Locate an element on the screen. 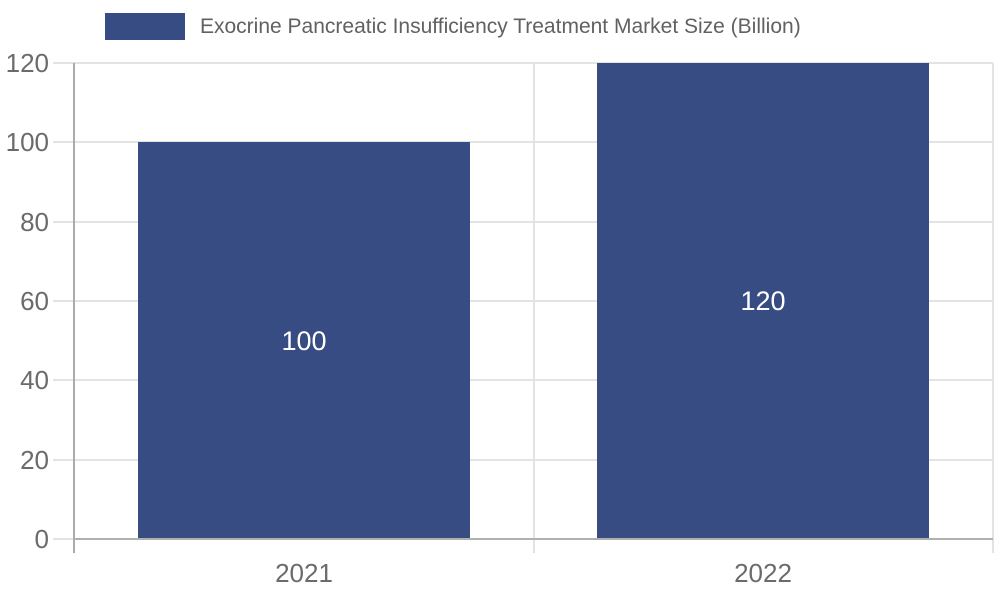 The image size is (1000, 600). y-axis-tick-label: 40 is located at coordinates (34, 380).